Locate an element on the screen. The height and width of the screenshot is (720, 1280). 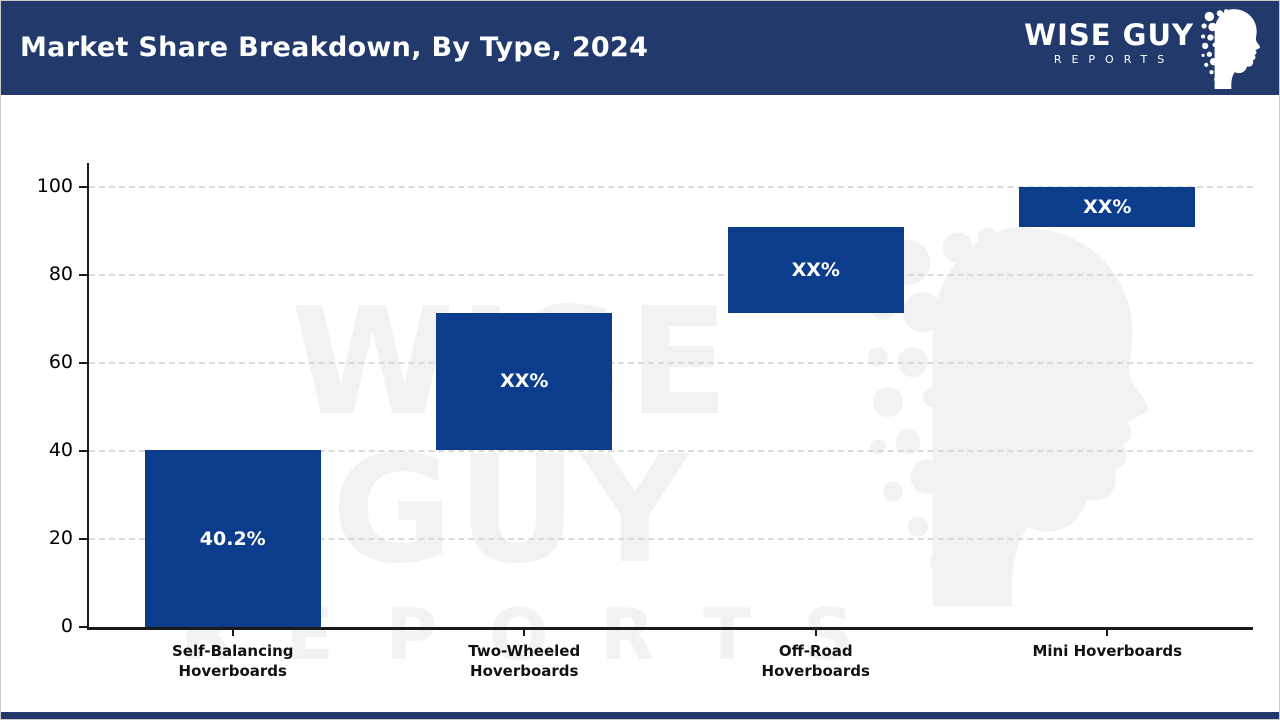
watermark-head-icon is located at coordinates (1007, 417).